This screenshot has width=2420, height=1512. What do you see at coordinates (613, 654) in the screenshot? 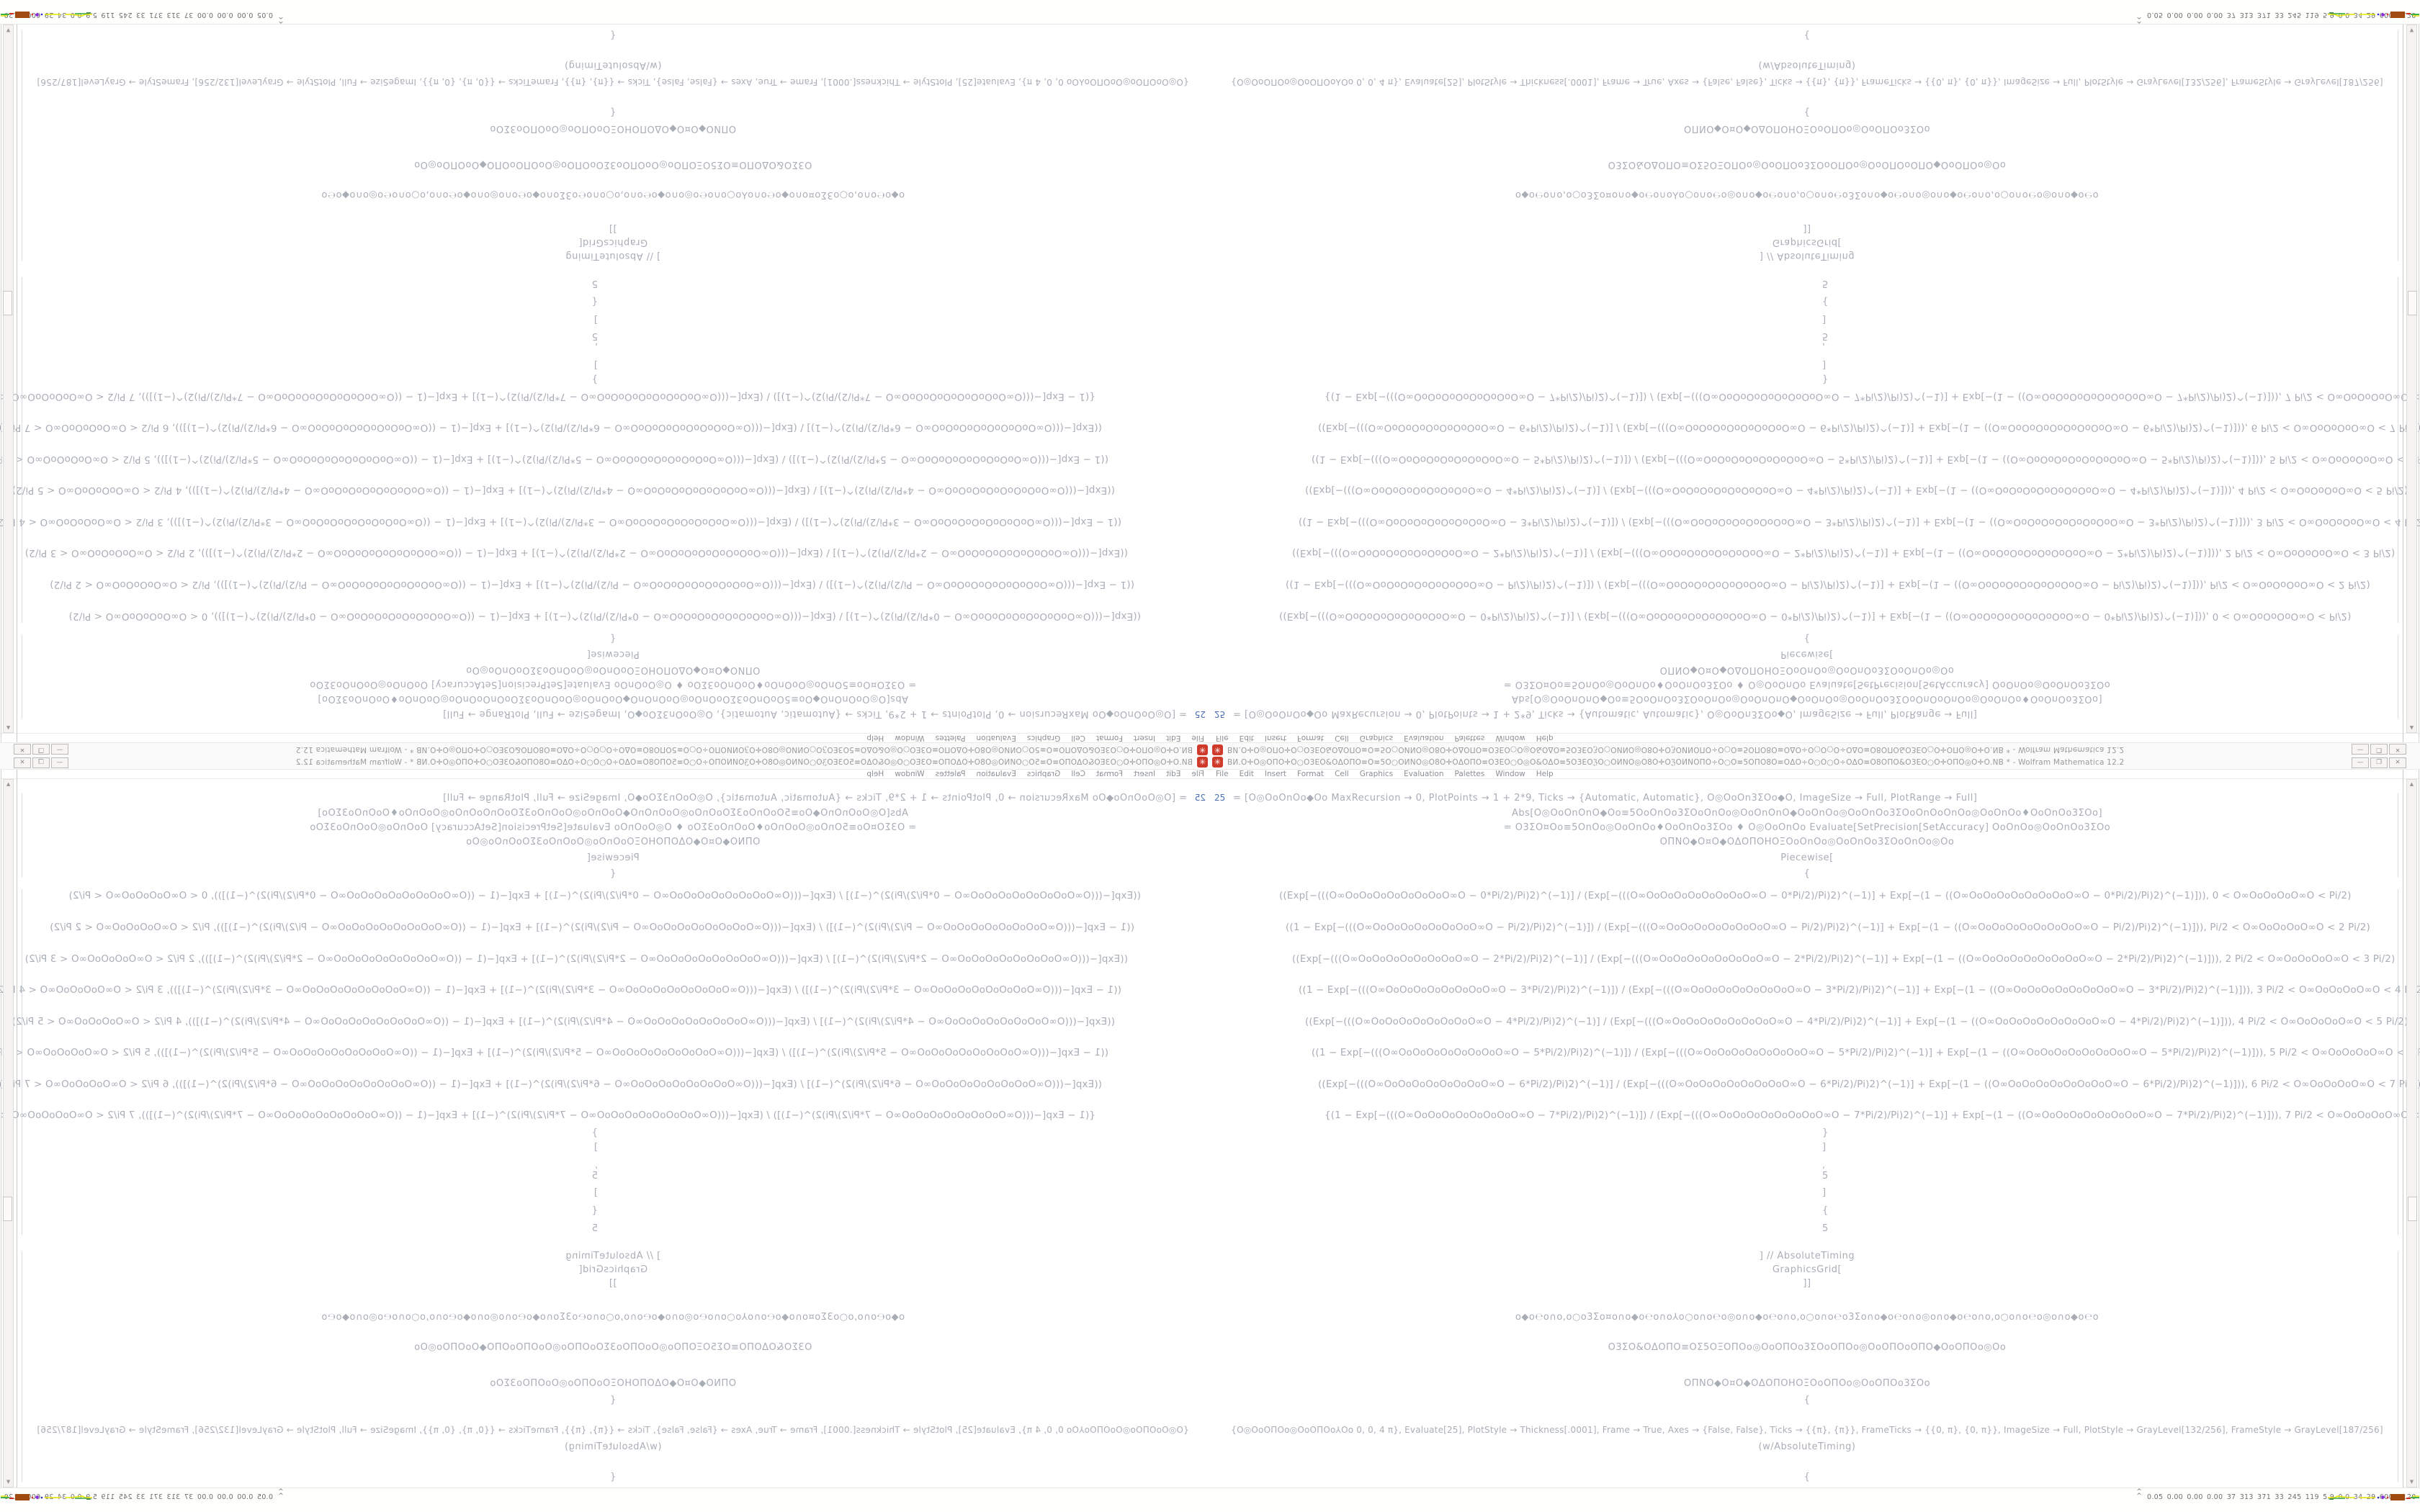
I see `notebook-row: Piecewise[` at bounding box center [613, 654].